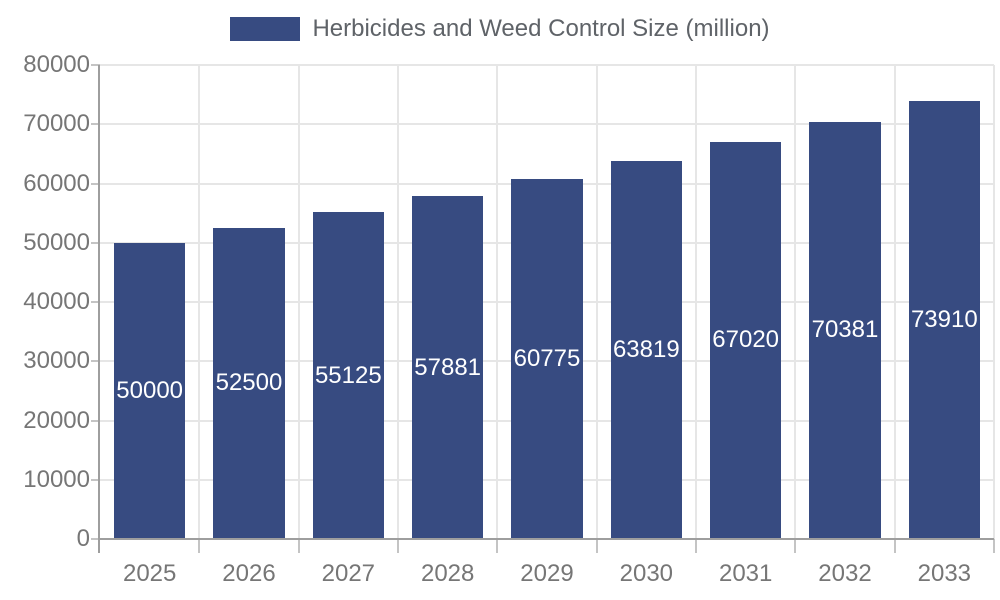 The width and height of the screenshot is (1000, 600). I want to click on x-tick-label: 2029, so click(547, 573).